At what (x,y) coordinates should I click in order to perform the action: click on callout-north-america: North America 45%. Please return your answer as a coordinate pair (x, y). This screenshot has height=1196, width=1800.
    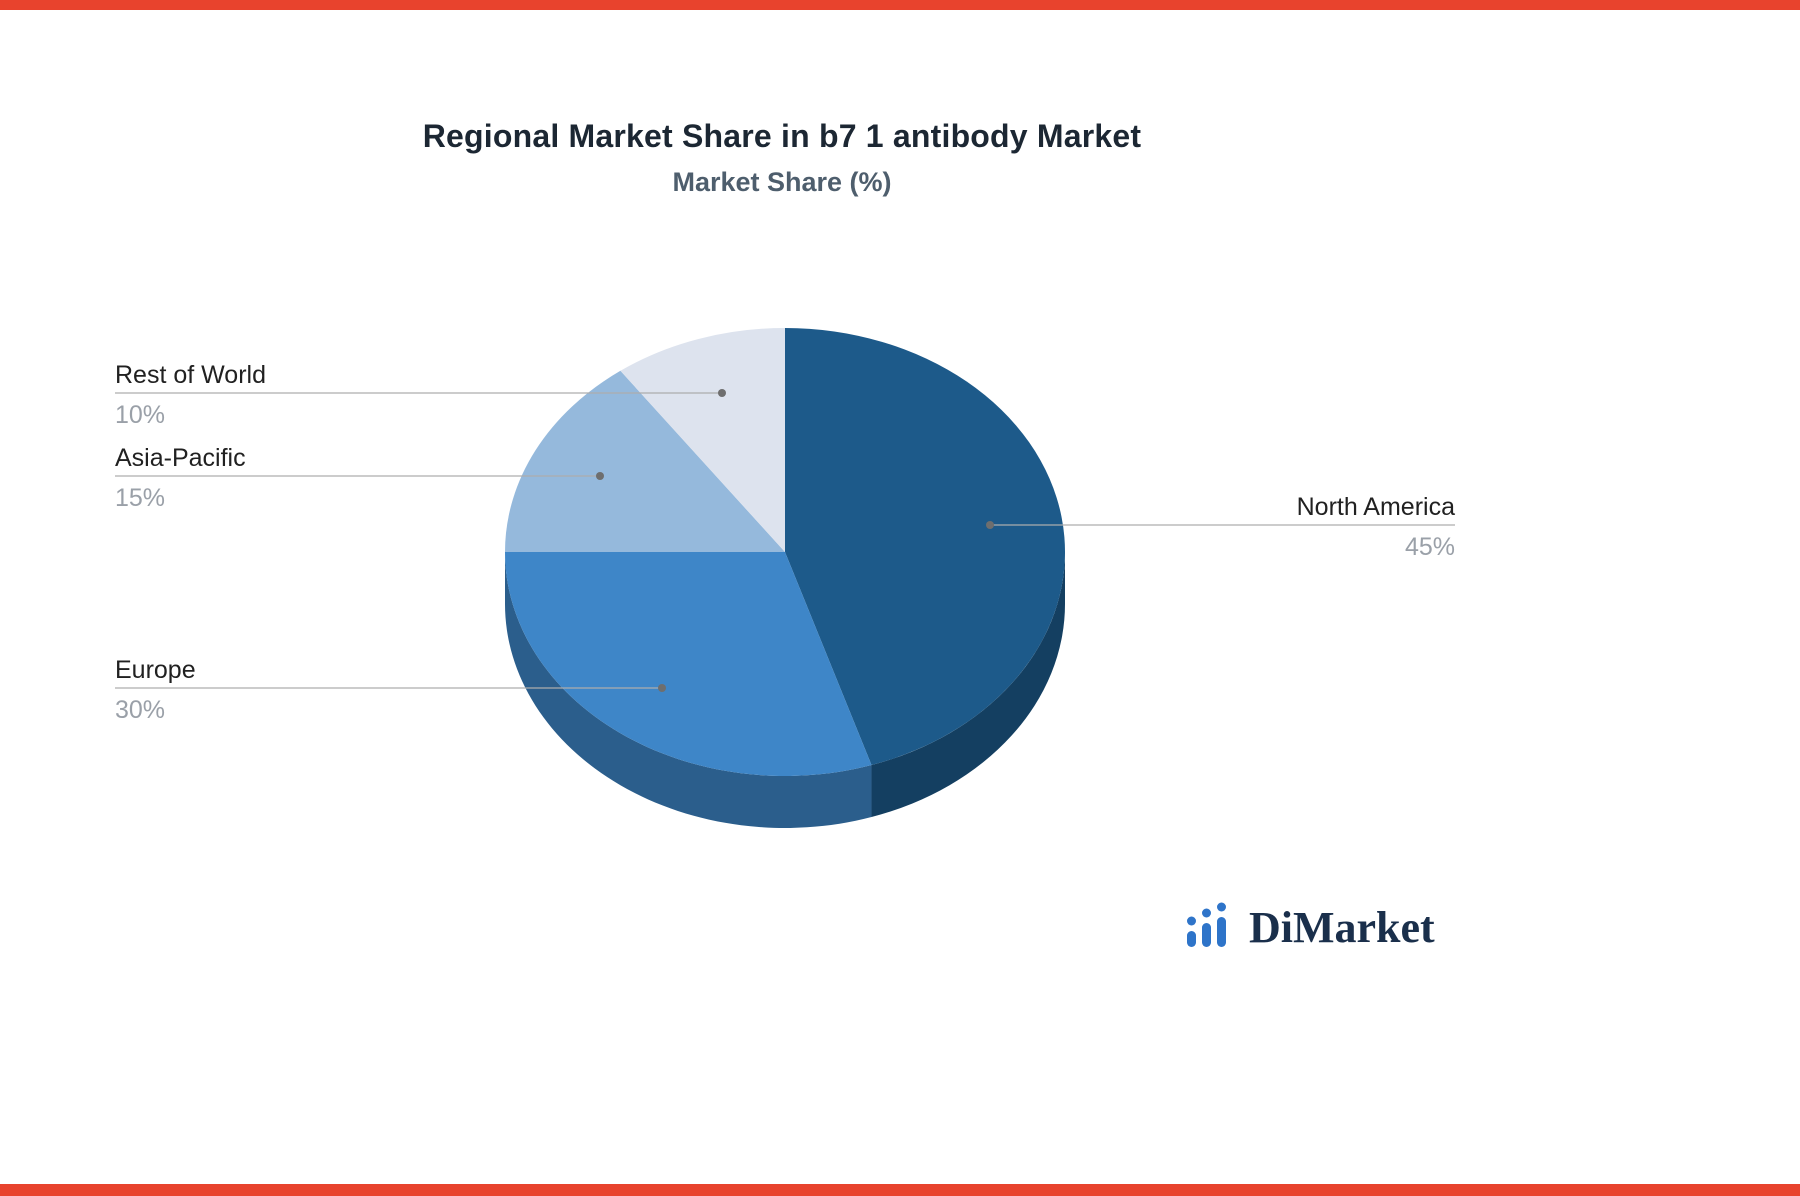
    Looking at the image, I should click on (1376, 527).